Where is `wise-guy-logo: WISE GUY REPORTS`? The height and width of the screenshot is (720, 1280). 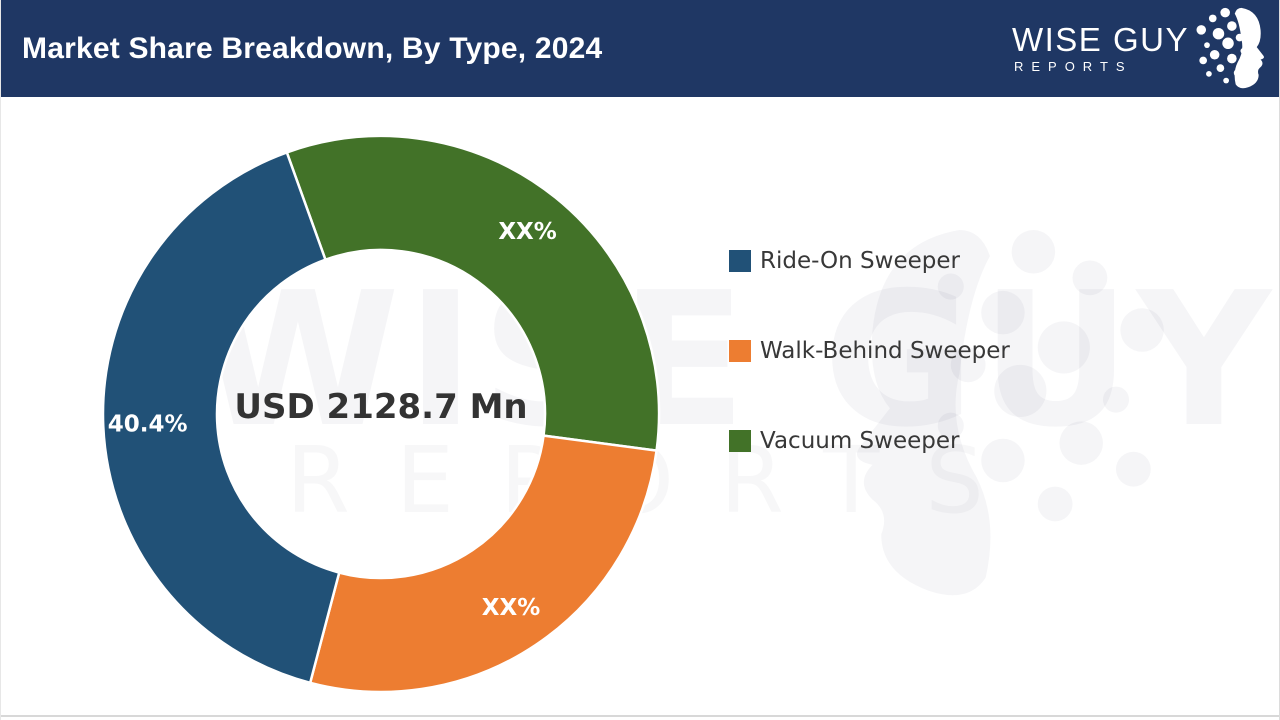
wise-guy-logo: WISE GUY REPORTS is located at coordinates (1138, 49).